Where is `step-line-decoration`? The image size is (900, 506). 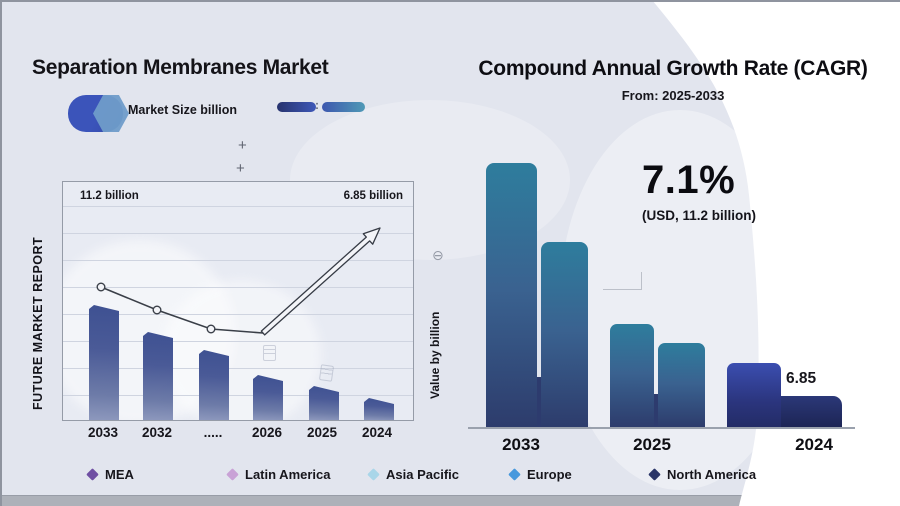 step-line-decoration is located at coordinates (622, 281).